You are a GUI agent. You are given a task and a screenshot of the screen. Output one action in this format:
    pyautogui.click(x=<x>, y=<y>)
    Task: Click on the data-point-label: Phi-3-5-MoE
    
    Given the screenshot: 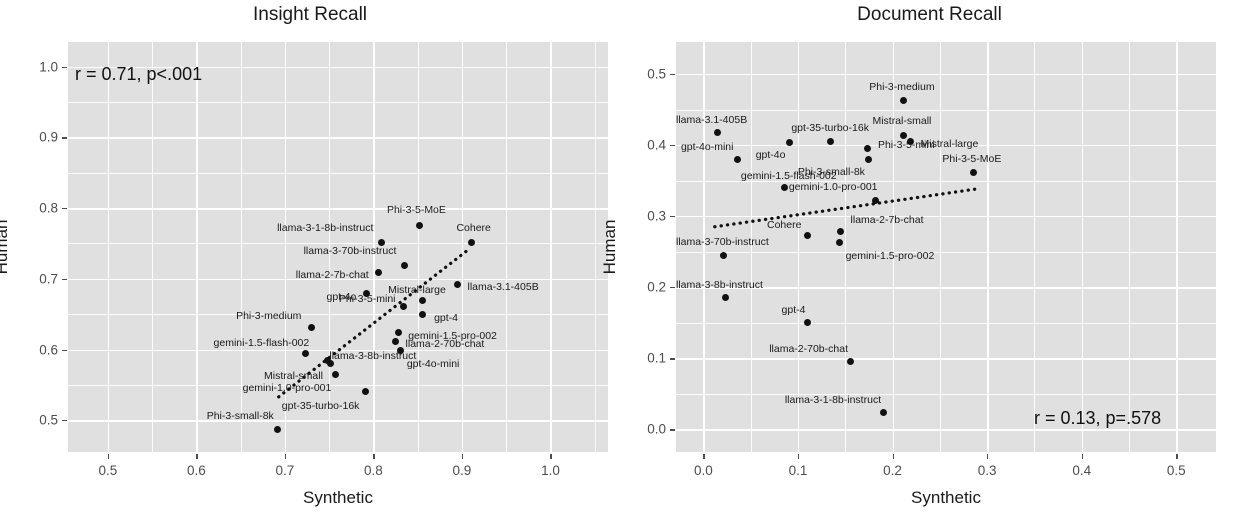 What is the action you would take?
    pyautogui.click(x=972, y=159)
    